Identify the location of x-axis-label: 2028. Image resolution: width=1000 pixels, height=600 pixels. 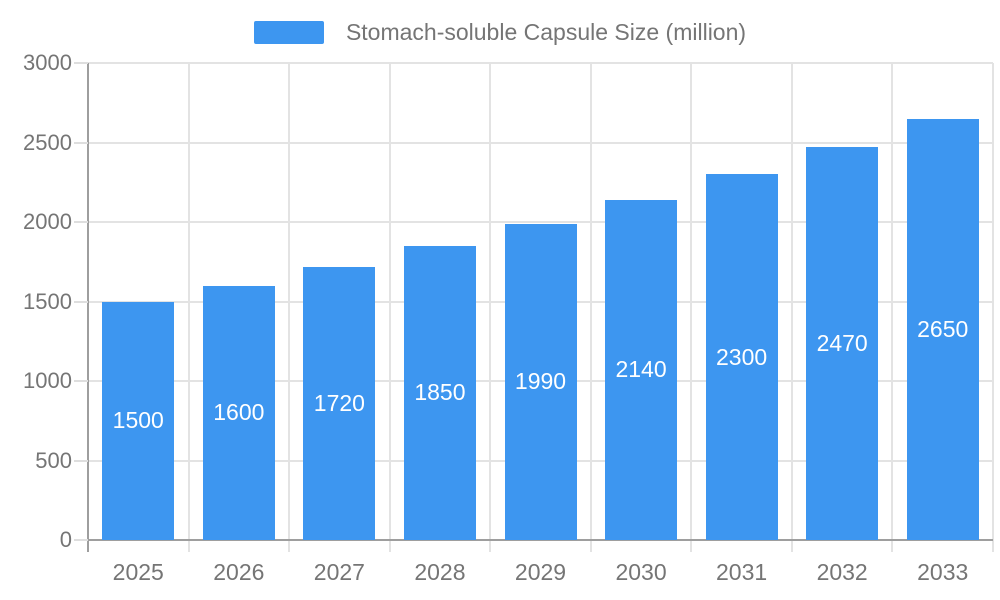
(440, 572).